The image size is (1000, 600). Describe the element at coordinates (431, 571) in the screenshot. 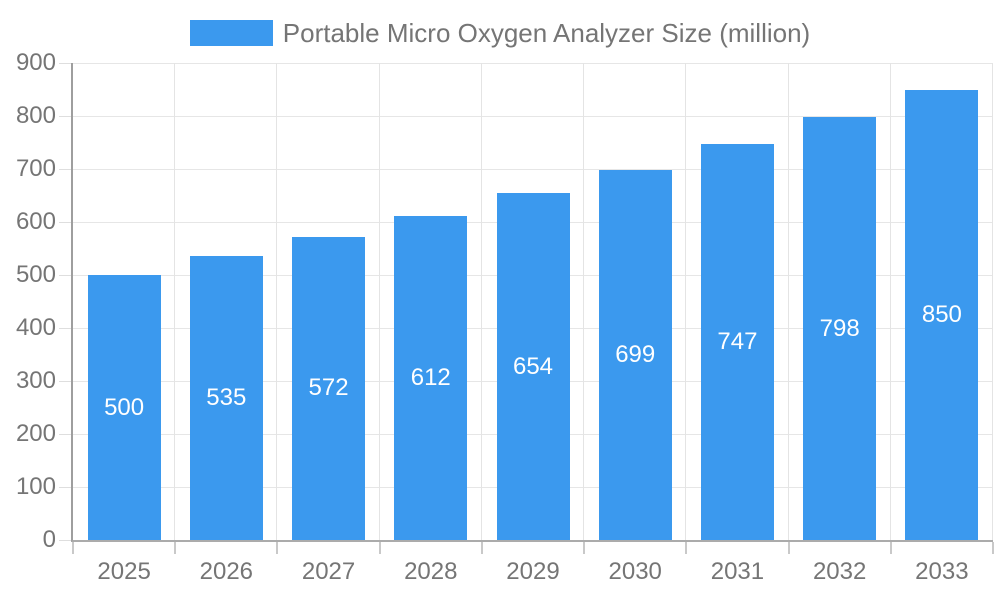

I see `x-axis-tick-label: 2028` at that location.